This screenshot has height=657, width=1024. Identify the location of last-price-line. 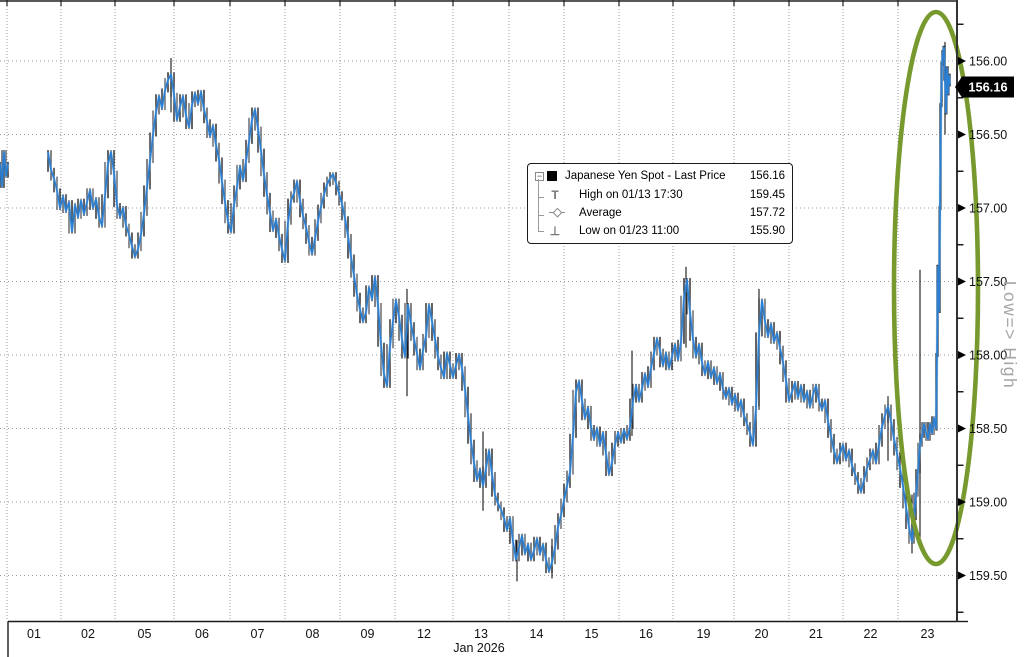
(4, 169).